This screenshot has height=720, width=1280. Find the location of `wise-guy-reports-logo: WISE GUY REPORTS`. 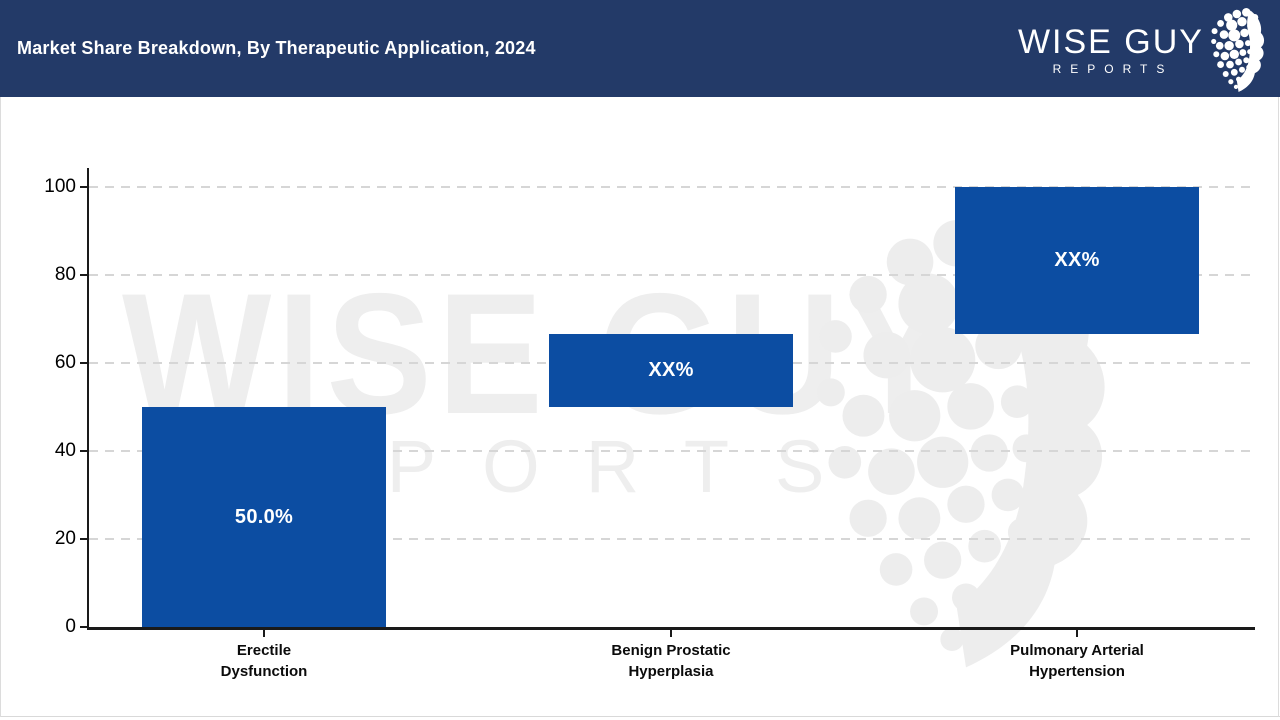

wise-guy-reports-logo: WISE GUY REPORTS is located at coordinates (1142, 50).